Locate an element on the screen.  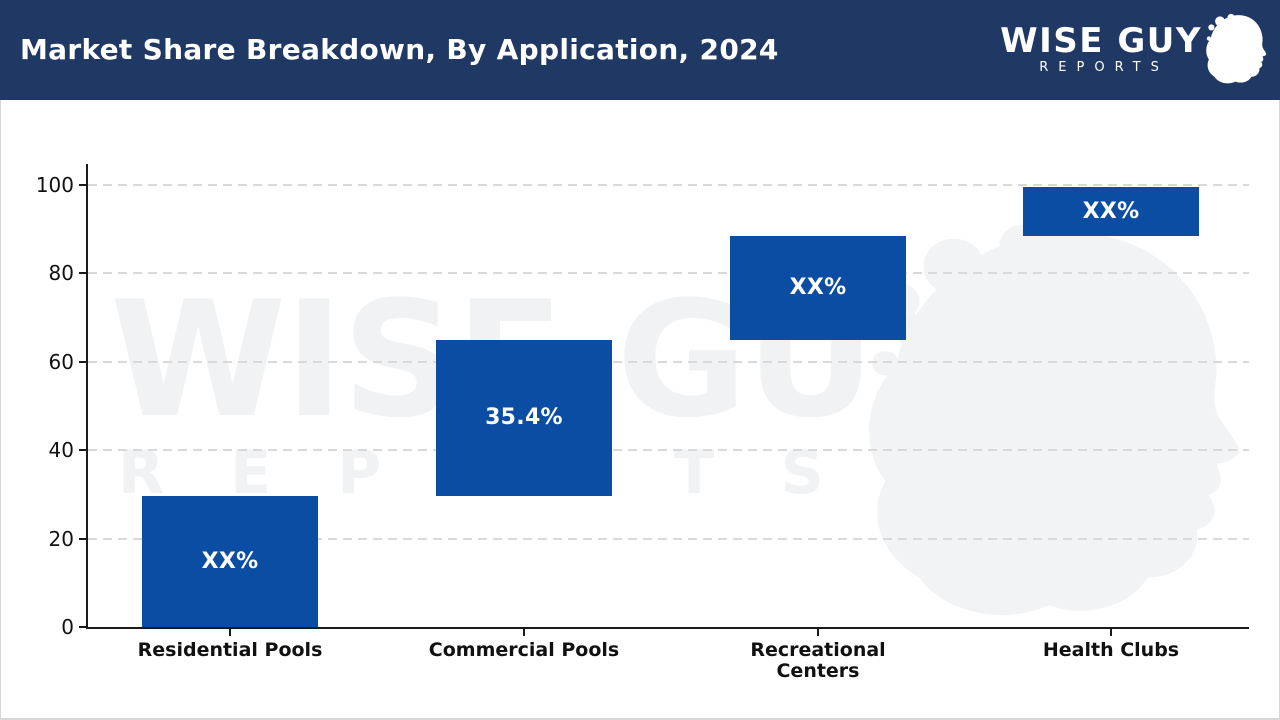
y-axis-tick-label: 40 is located at coordinates (61, 450).